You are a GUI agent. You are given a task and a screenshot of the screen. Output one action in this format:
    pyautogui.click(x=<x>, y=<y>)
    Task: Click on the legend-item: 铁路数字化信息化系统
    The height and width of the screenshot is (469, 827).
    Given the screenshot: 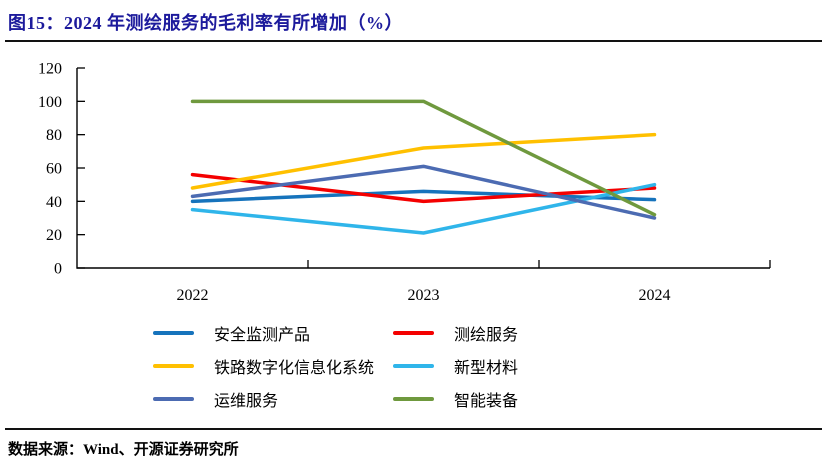 What is the action you would take?
    pyautogui.click(x=273, y=367)
    